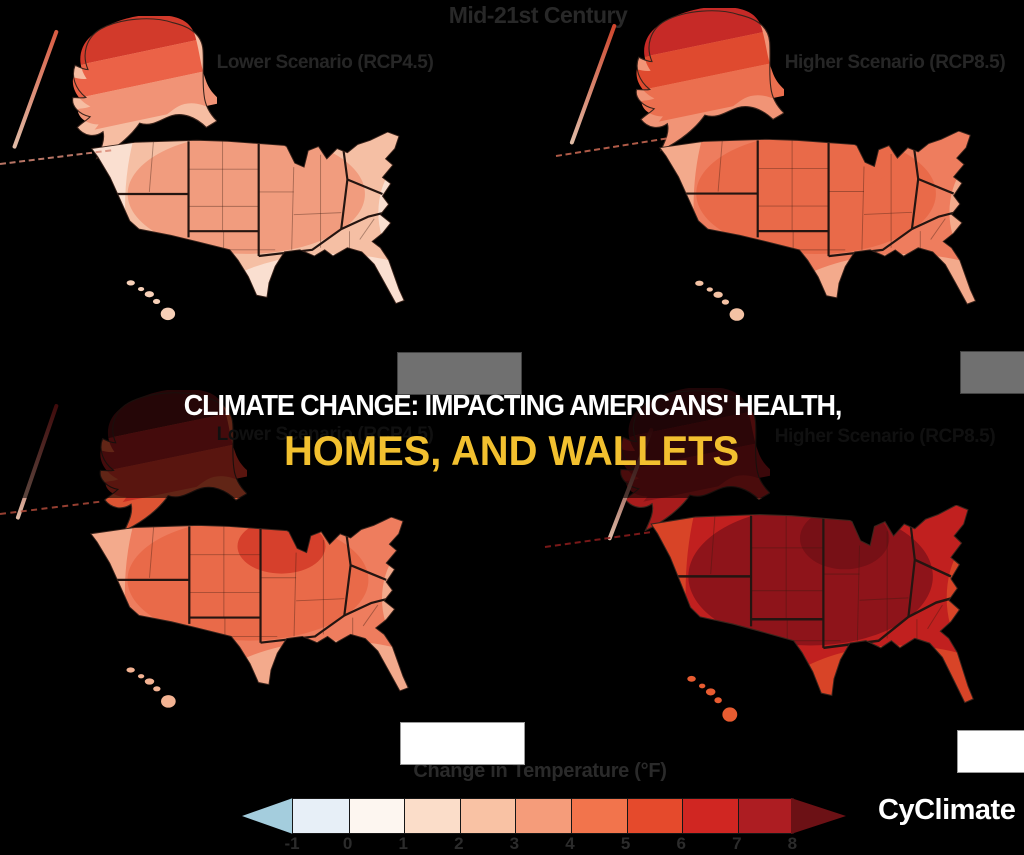  What do you see at coordinates (292, 843) in the screenshot?
I see `colorbar-tick: -1` at bounding box center [292, 843].